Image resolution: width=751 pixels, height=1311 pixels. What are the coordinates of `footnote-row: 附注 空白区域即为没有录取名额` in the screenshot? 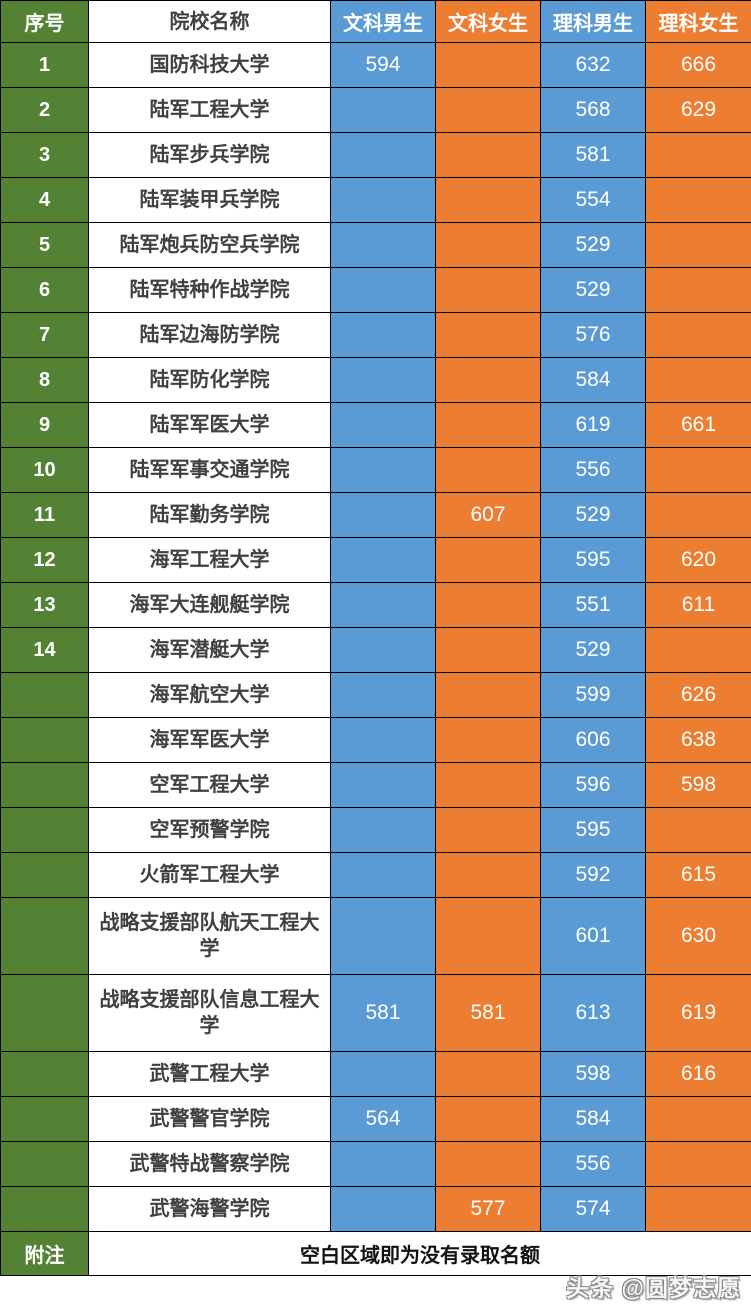 It's located at (375, 1253).